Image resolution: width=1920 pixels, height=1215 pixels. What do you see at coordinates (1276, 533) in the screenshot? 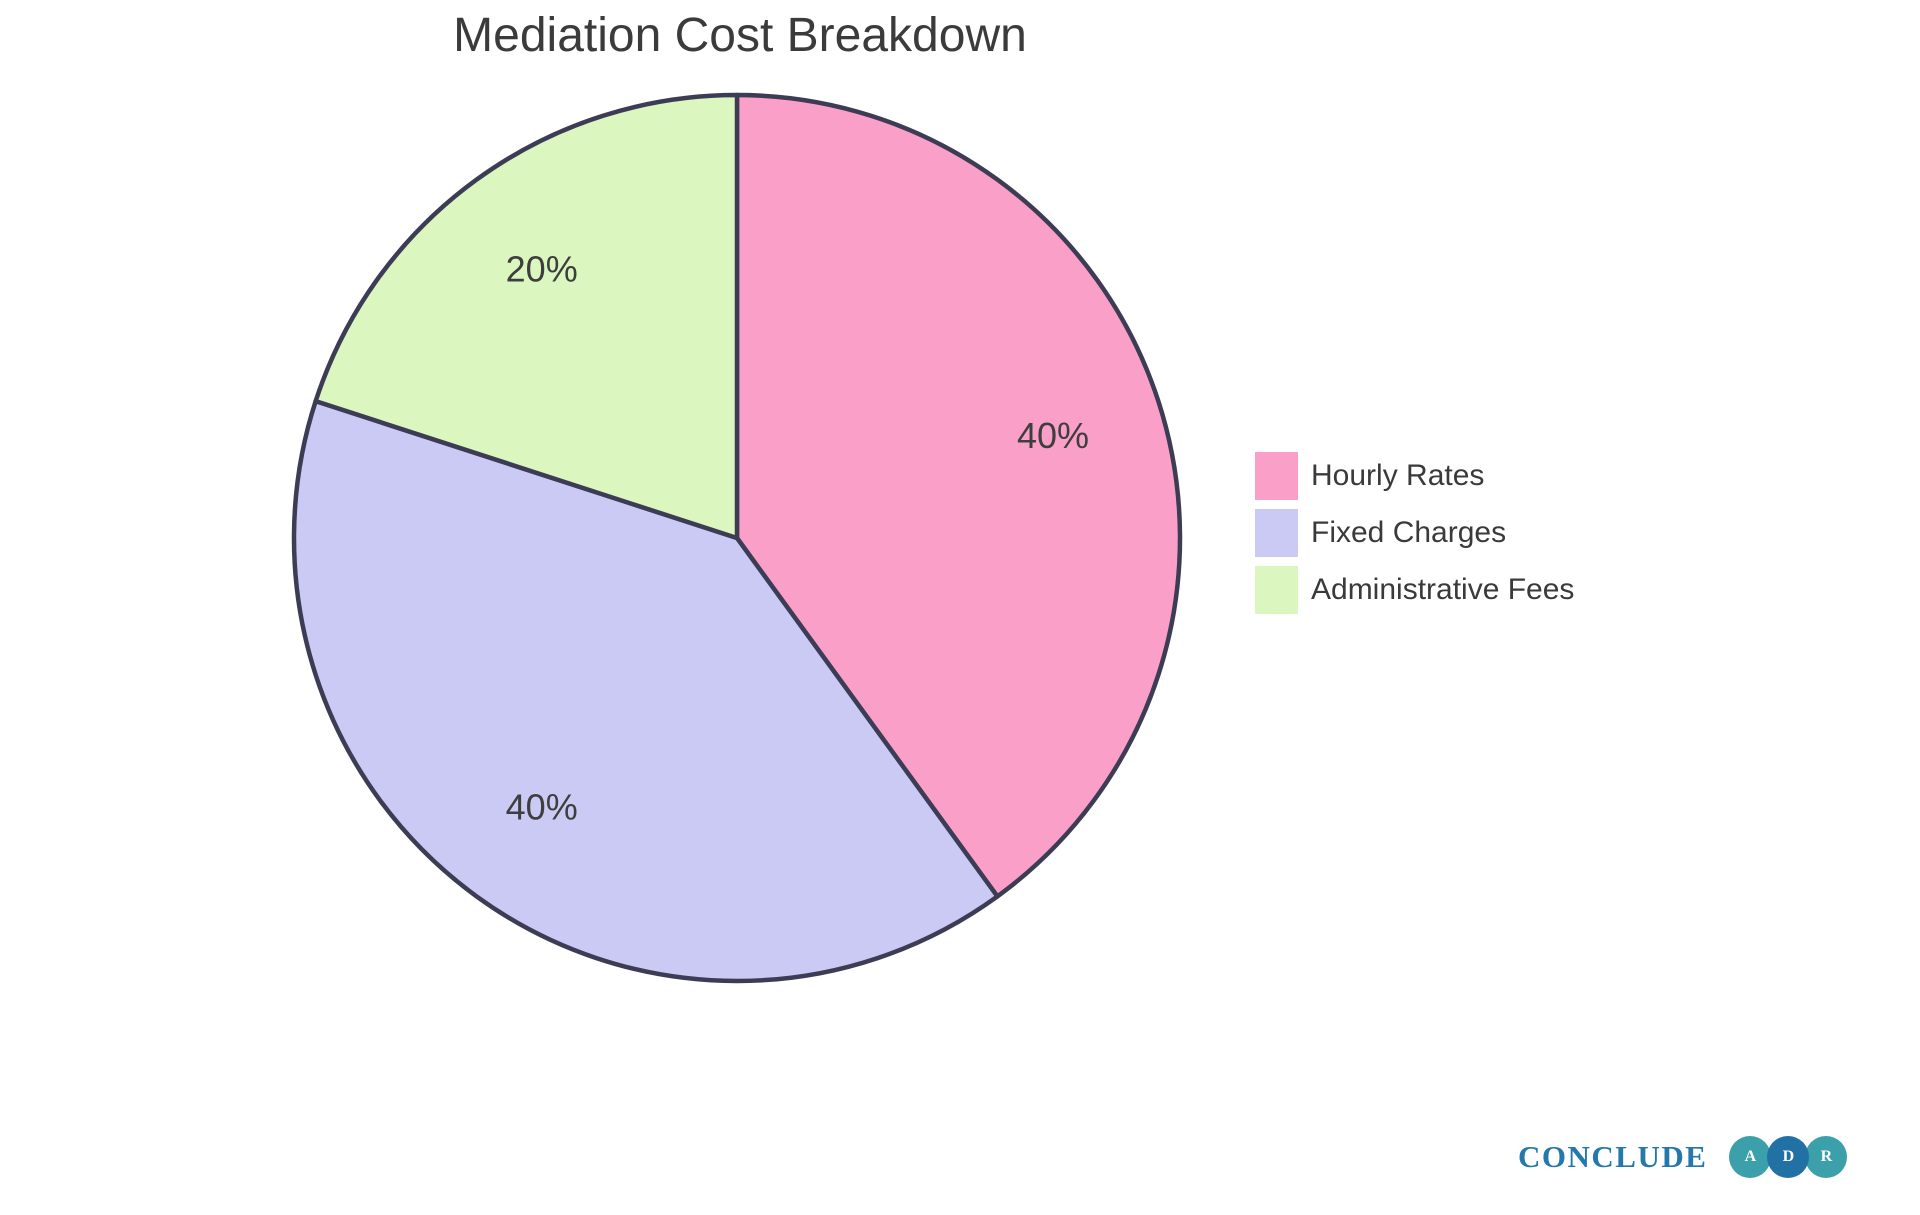
I see `legend-swatch-fixed-charges` at bounding box center [1276, 533].